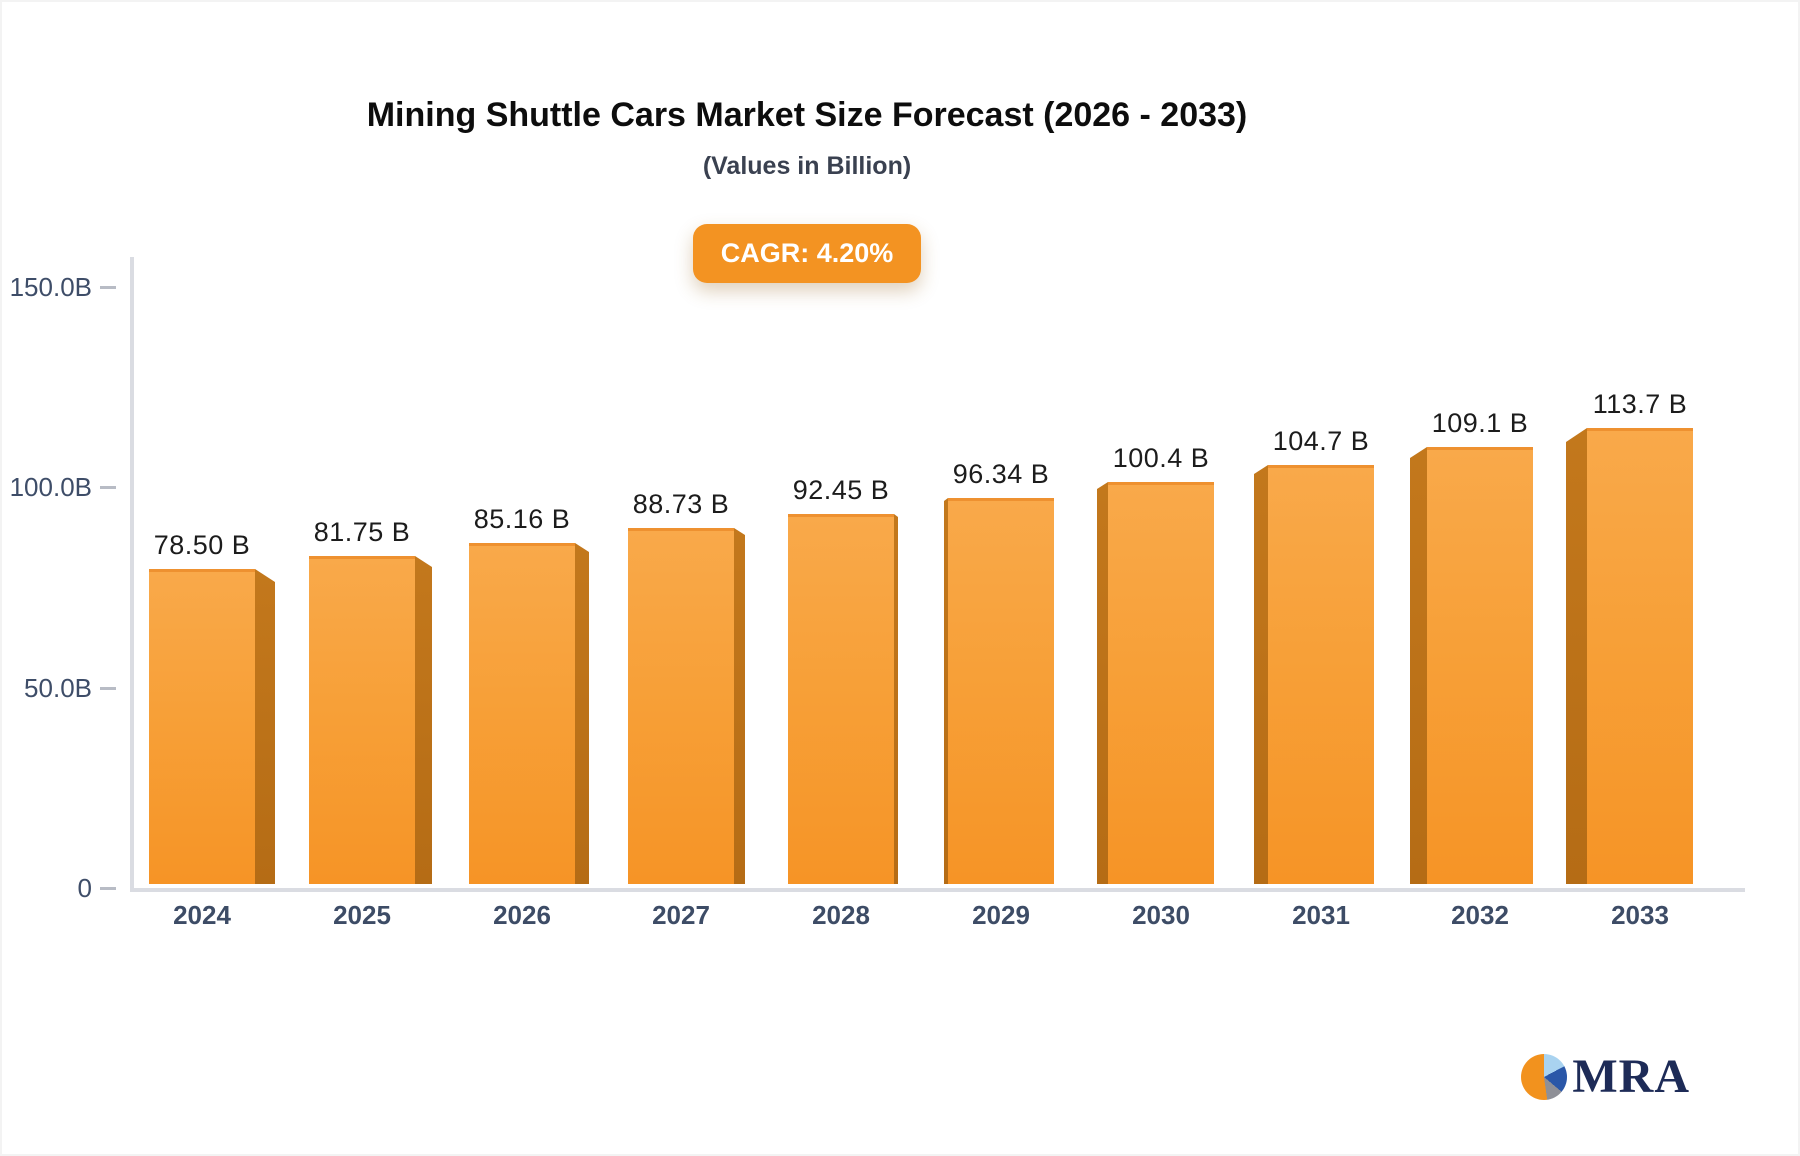  I want to click on bar-value-label-2025: 81.75 B, so click(362, 532).